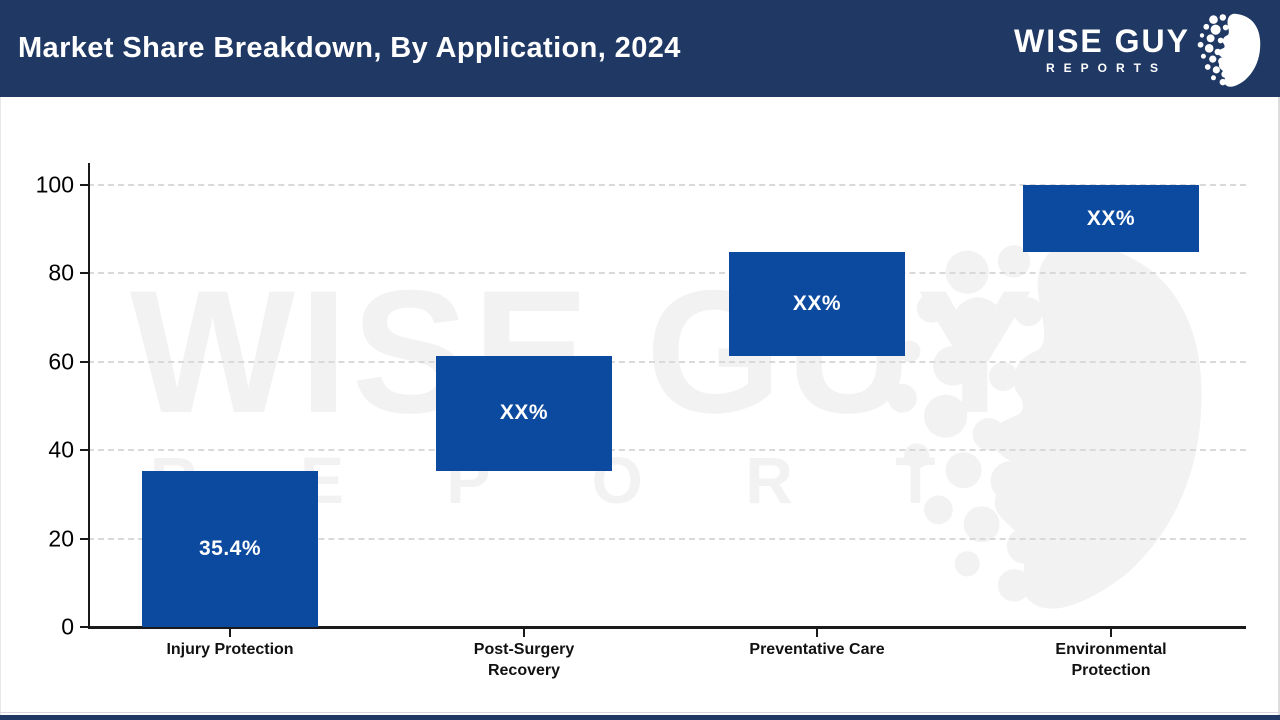  Describe the element at coordinates (61, 361) in the screenshot. I see `y-tick-label-60: 60` at that location.